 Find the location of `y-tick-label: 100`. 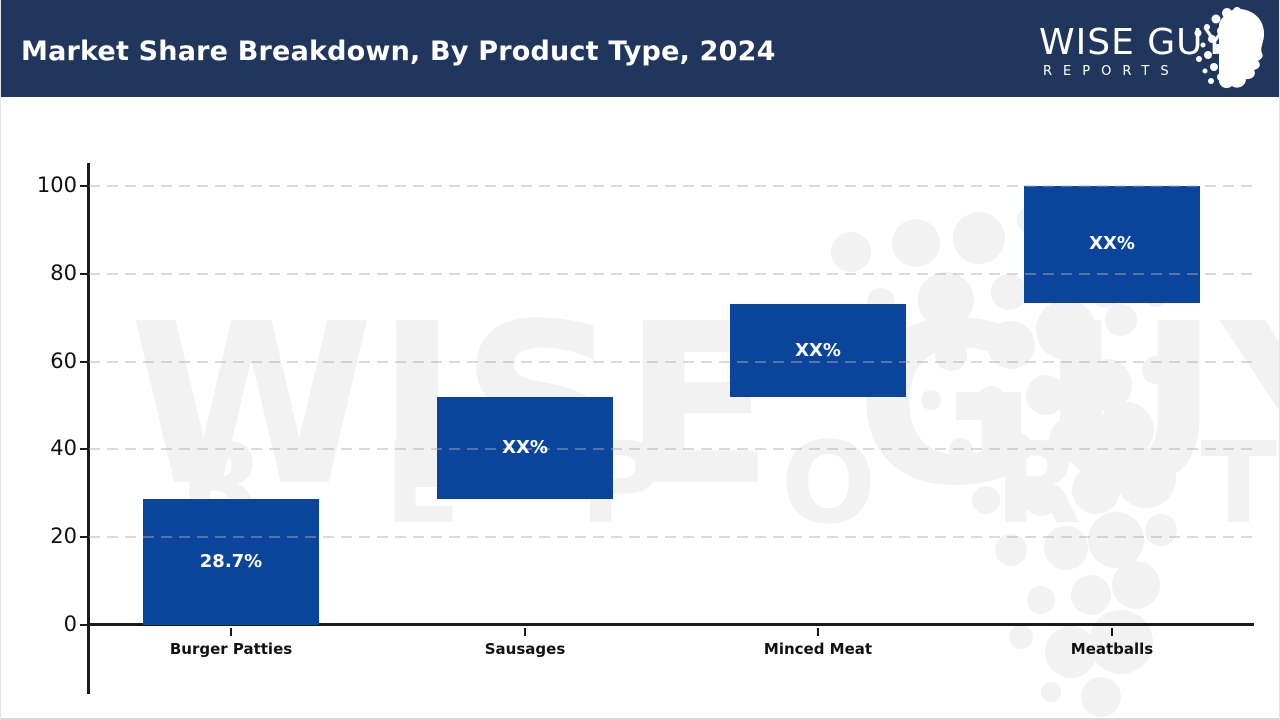

y-tick-label: 100 is located at coordinates (56, 185).